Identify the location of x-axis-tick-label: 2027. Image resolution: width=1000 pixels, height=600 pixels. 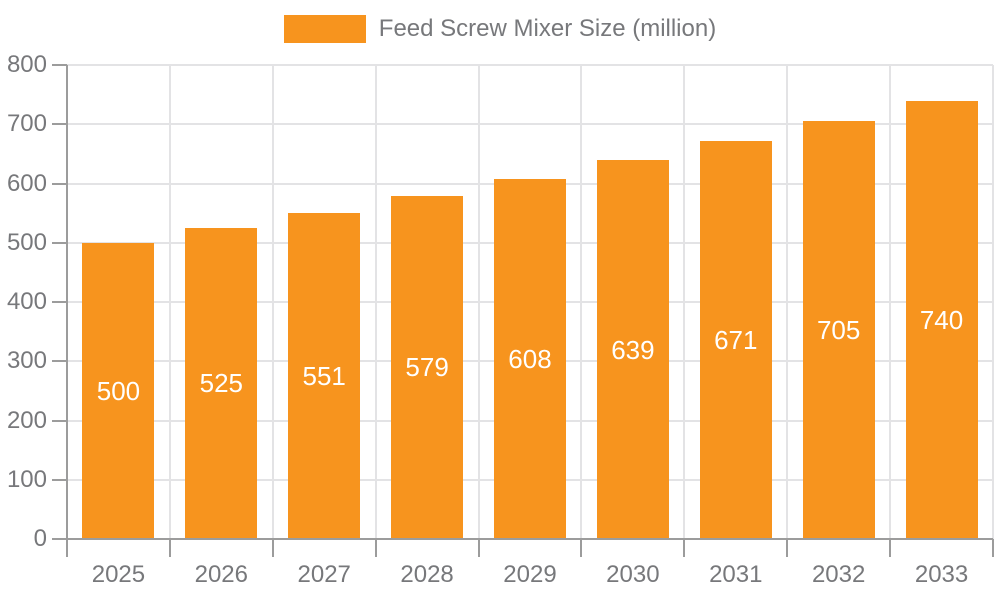
(324, 574).